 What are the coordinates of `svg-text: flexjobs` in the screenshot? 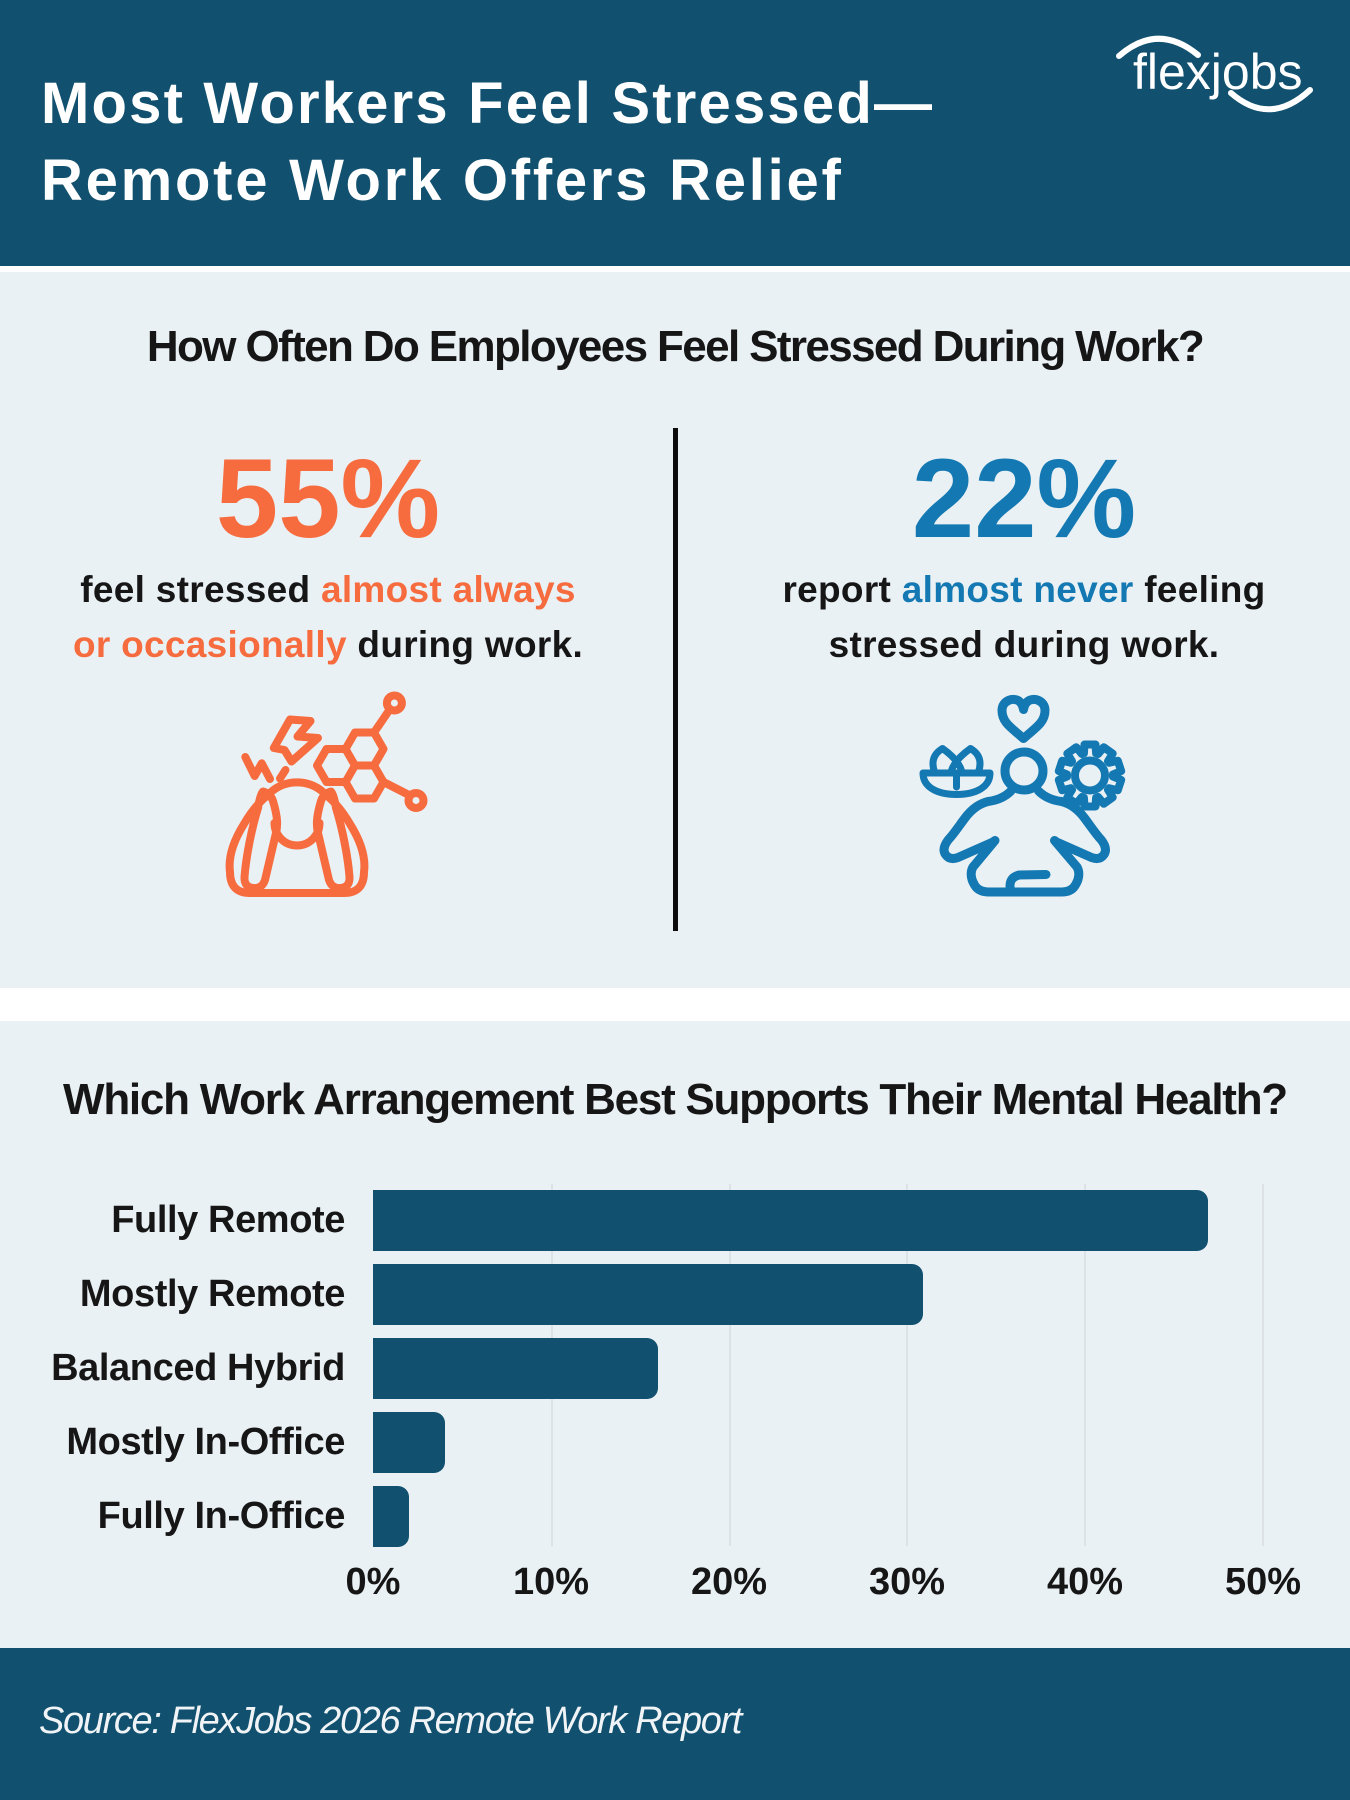 It's located at (1218, 72).